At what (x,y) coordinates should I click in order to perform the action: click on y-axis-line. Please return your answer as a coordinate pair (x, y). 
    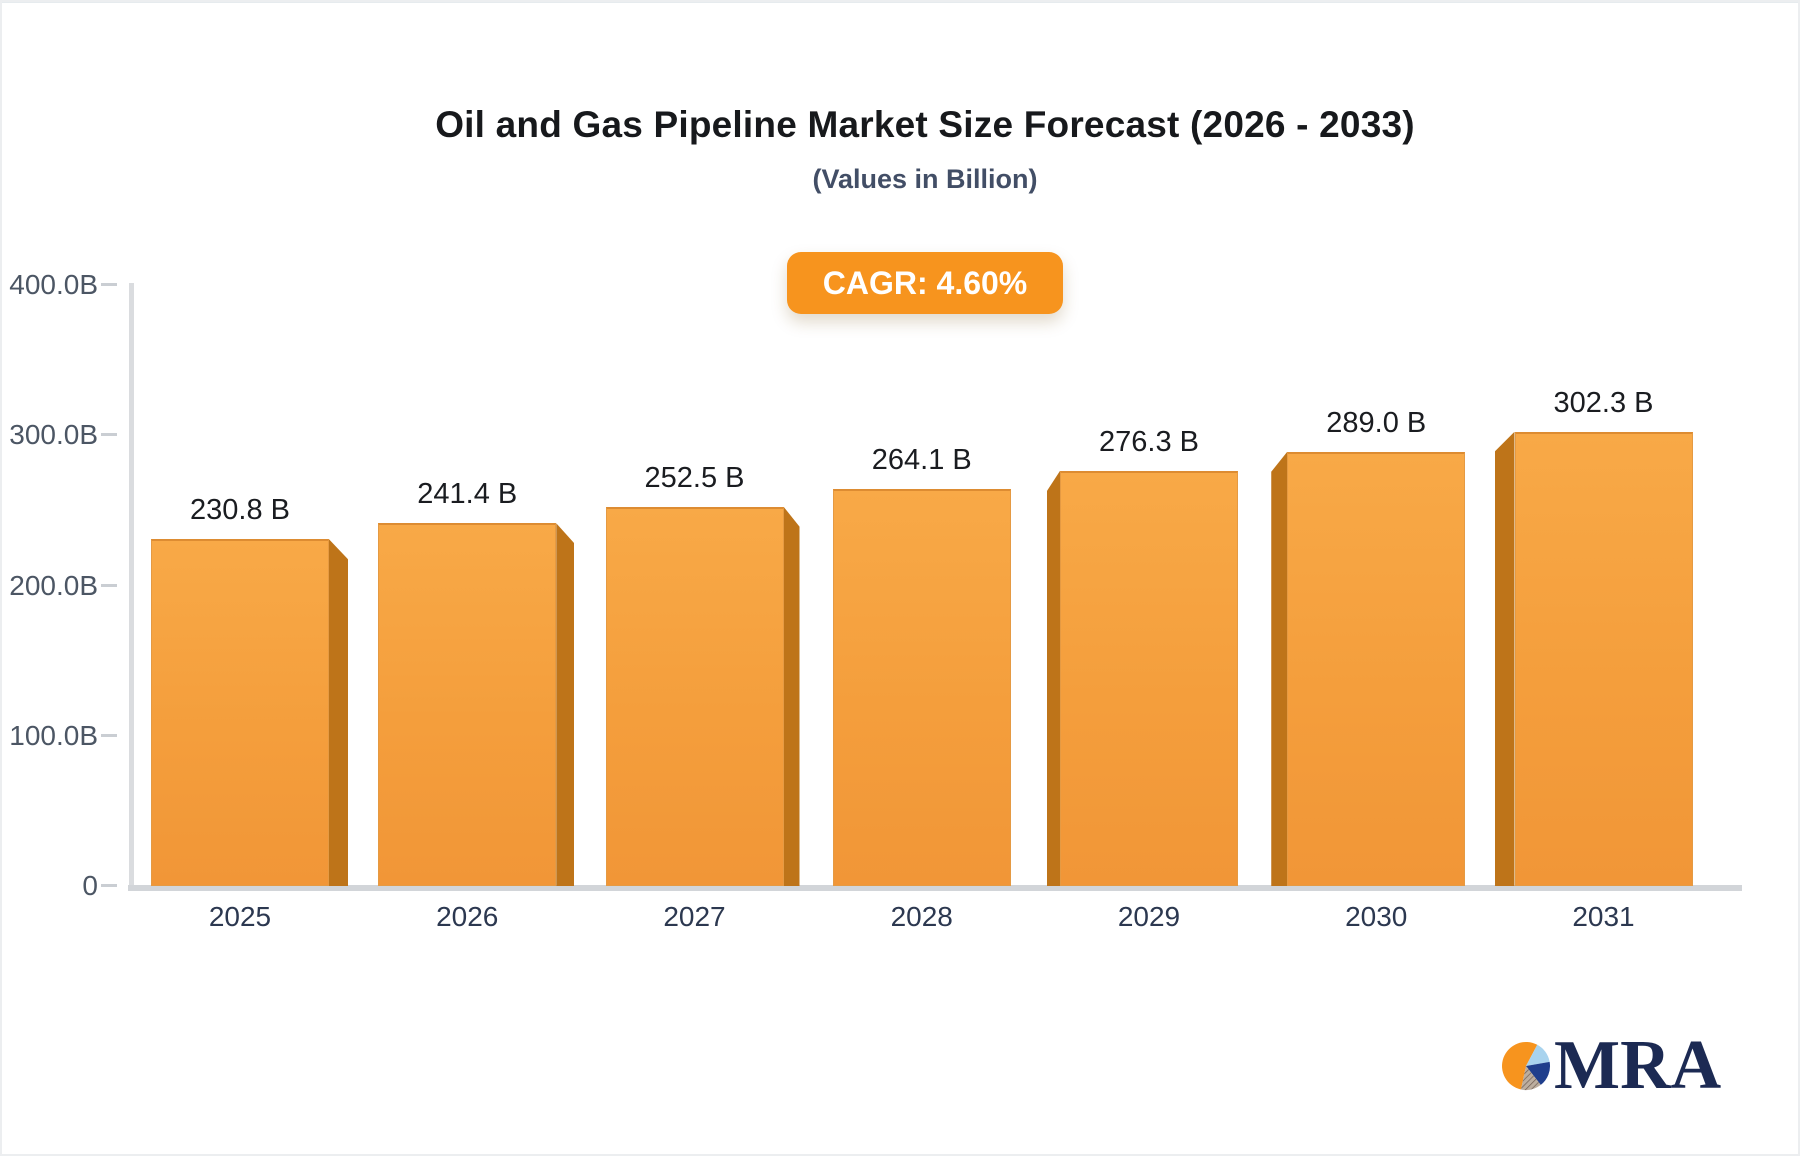
    Looking at the image, I should click on (131, 585).